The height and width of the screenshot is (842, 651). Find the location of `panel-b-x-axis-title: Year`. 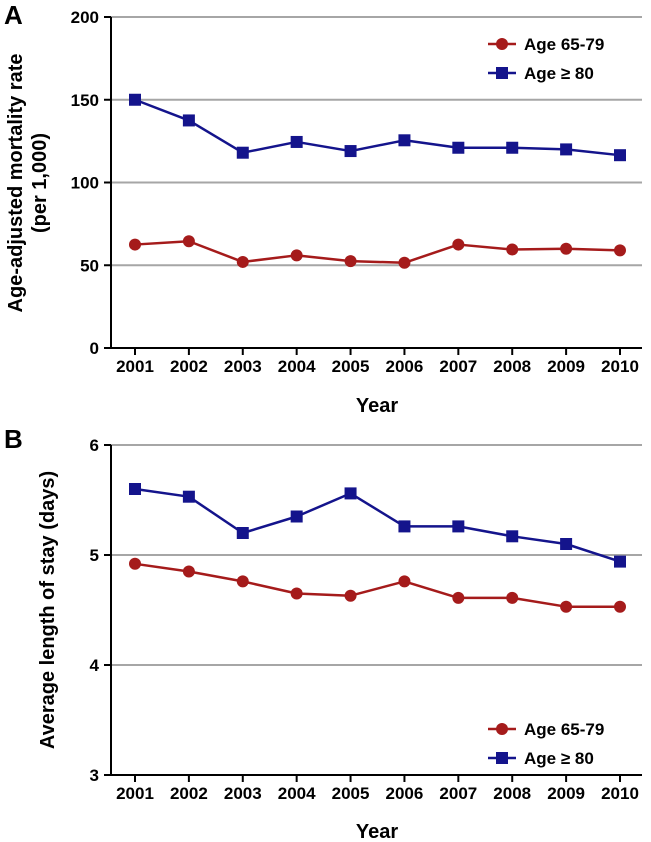

panel-b-x-axis-title: Year is located at coordinates (377, 831).